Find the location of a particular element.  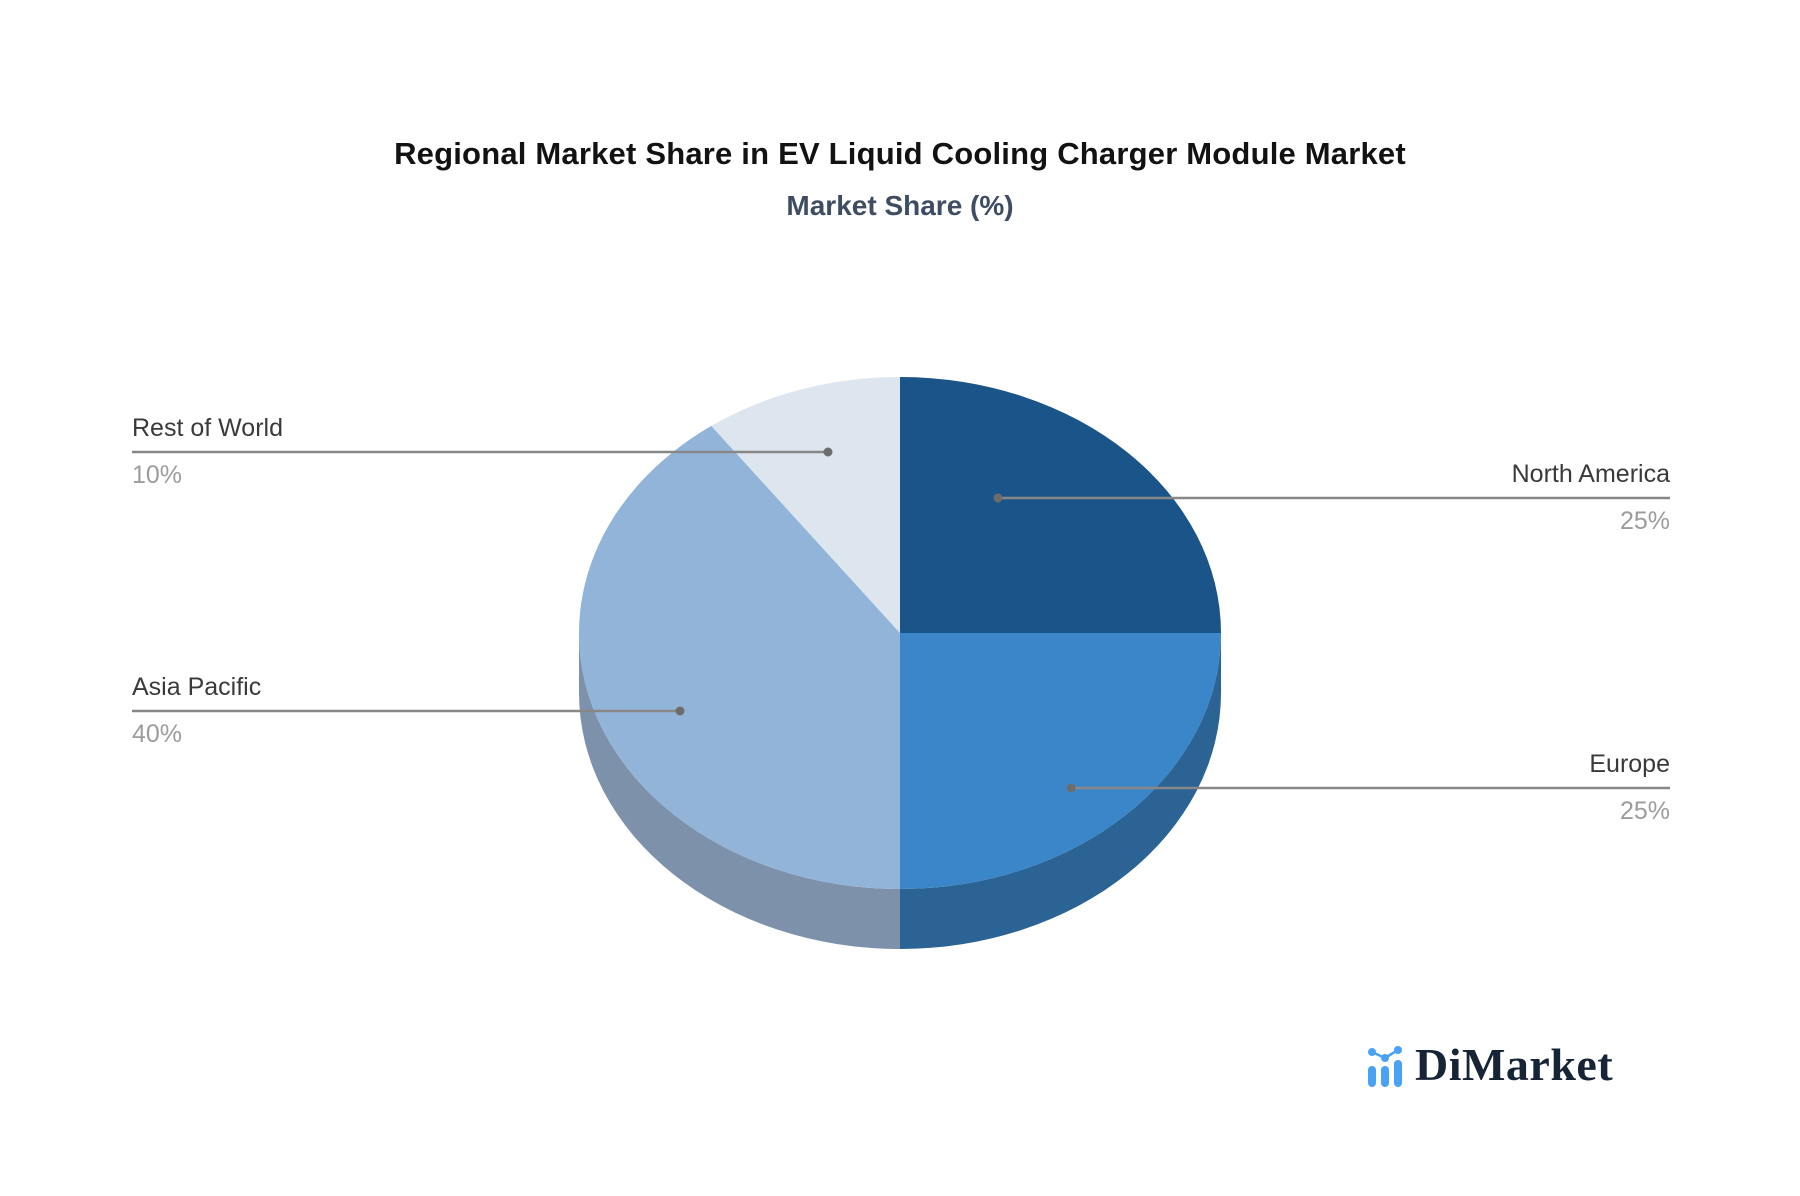

pie-slice-side-asia-pacific is located at coordinates (739, 791).